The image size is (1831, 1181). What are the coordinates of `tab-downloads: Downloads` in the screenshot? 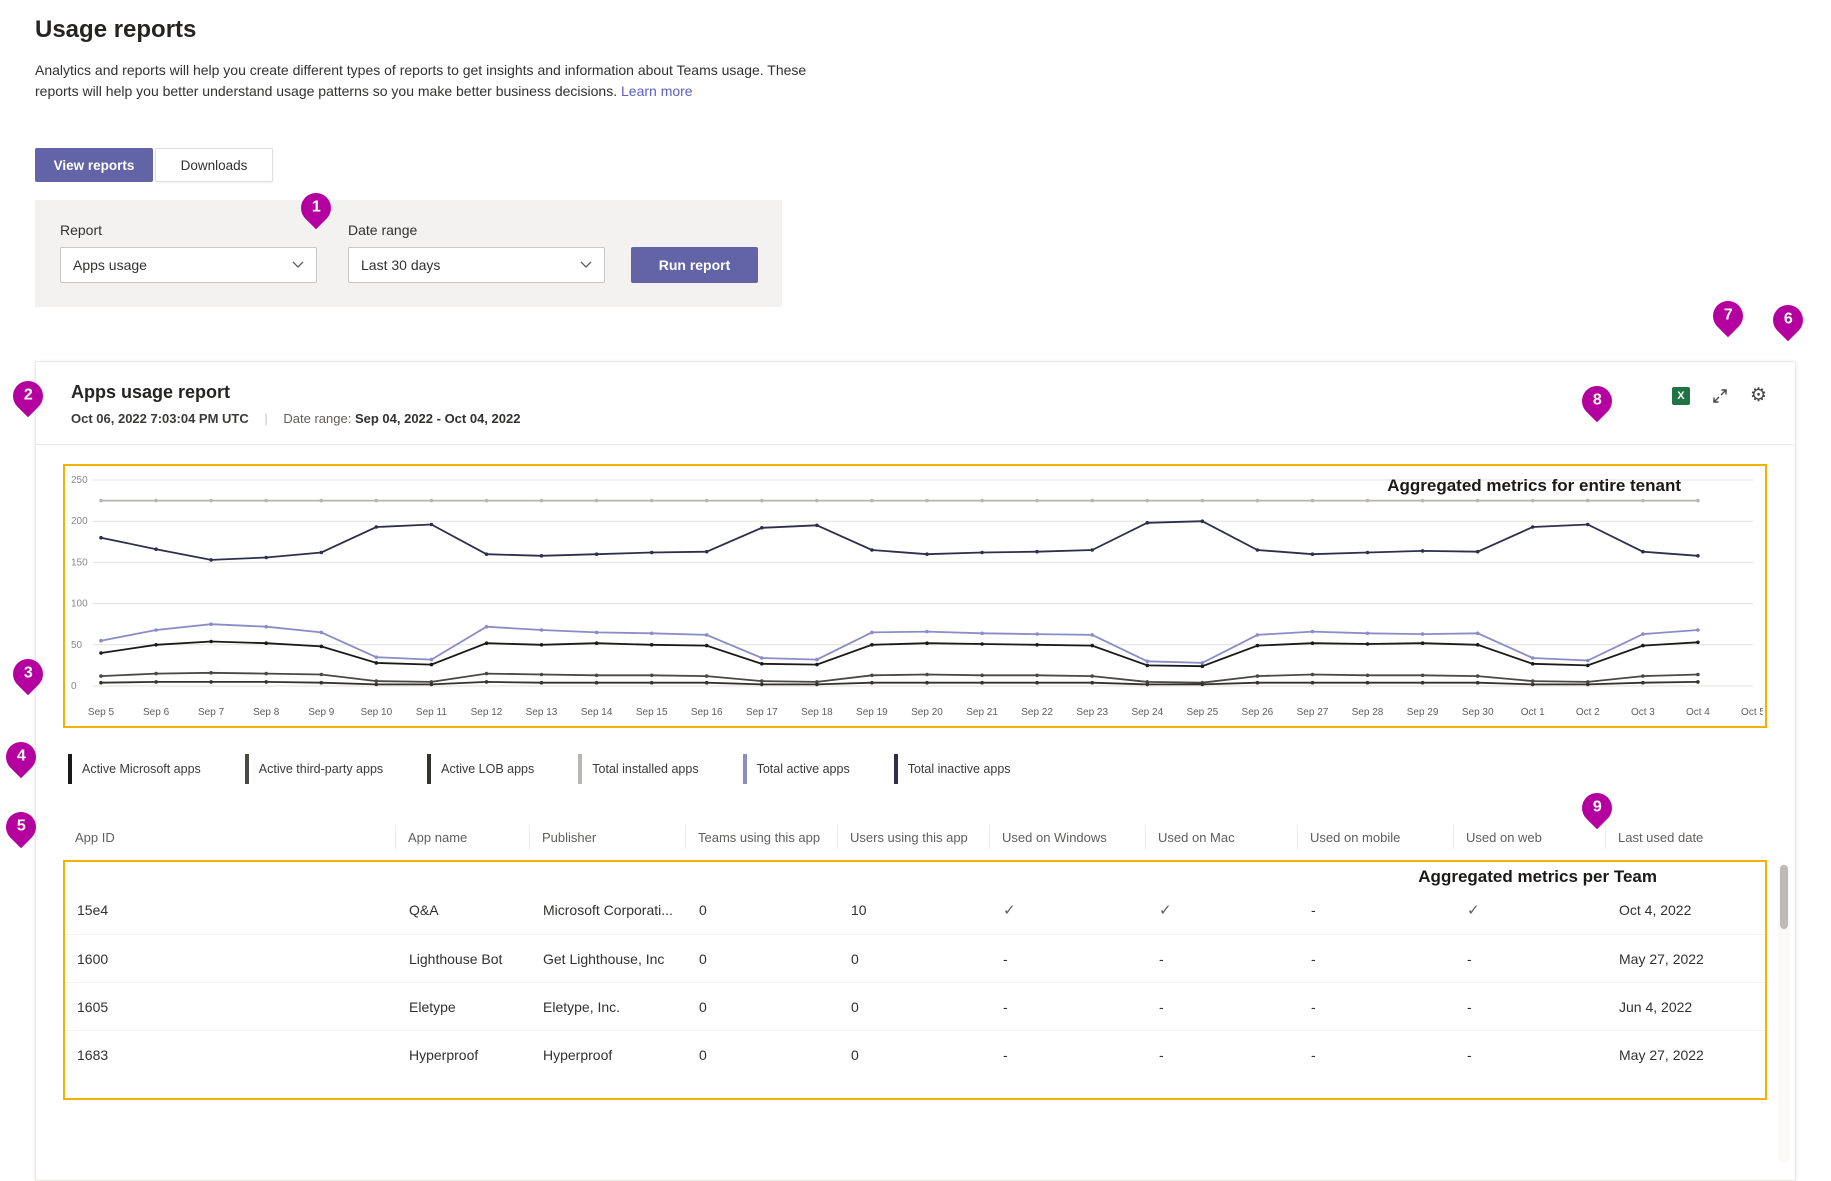 It's located at (214, 165).